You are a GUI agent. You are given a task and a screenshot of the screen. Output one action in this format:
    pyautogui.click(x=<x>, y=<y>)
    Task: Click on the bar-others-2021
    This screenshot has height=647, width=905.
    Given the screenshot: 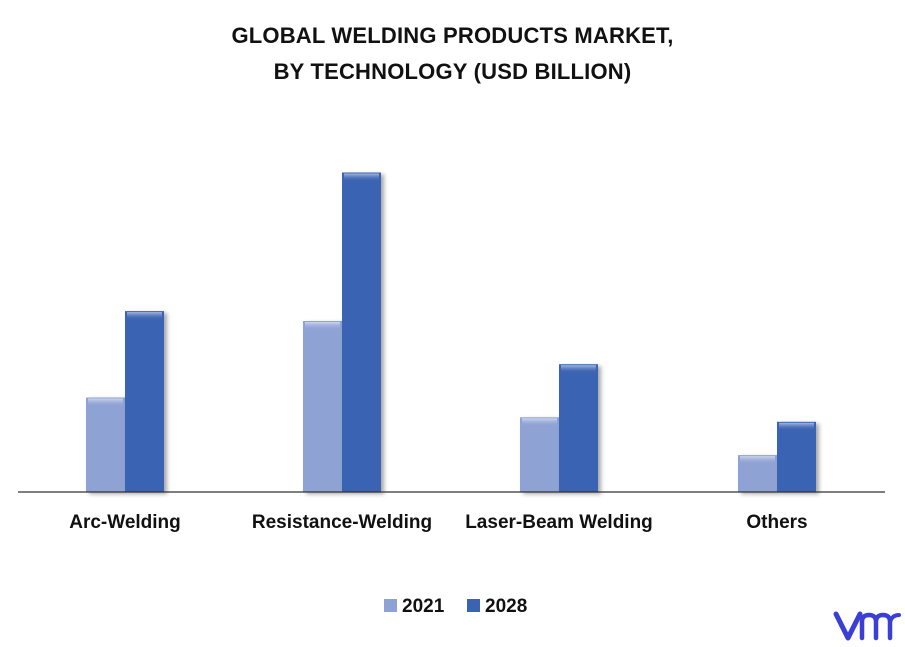 What is the action you would take?
    pyautogui.click(x=757, y=473)
    